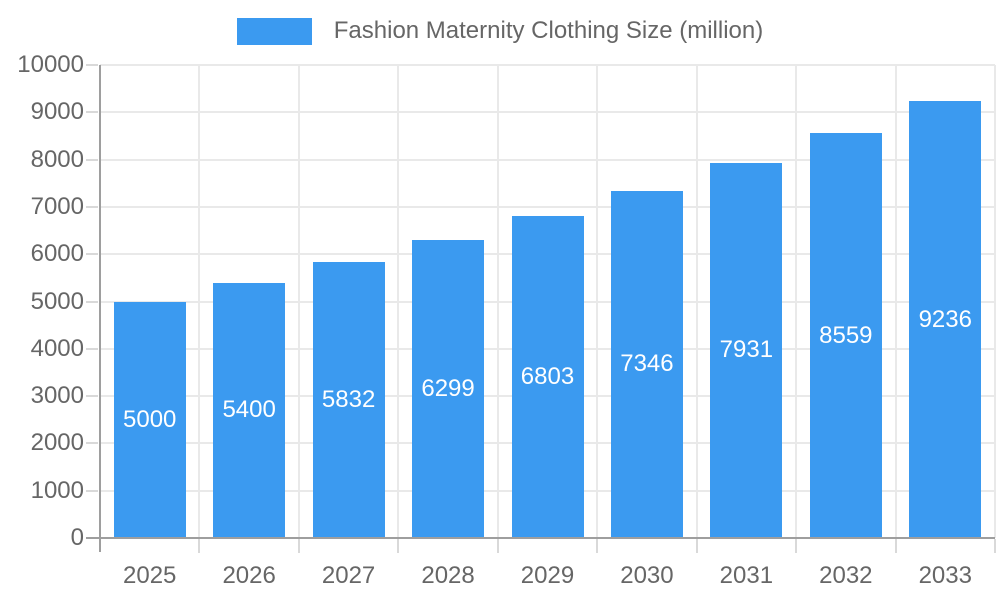 The image size is (1000, 600). I want to click on bar-2033: 9236, so click(945, 319).